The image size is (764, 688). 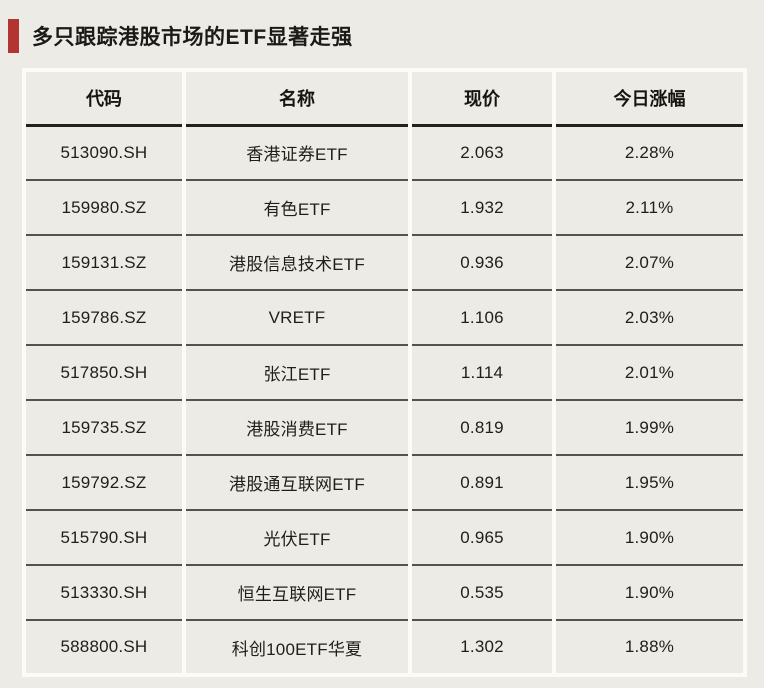 What do you see at coordinates (296, 592) in the screenshot?
I see `name-cell: 恒生互联网ETF` at bounding box center [296, 592].